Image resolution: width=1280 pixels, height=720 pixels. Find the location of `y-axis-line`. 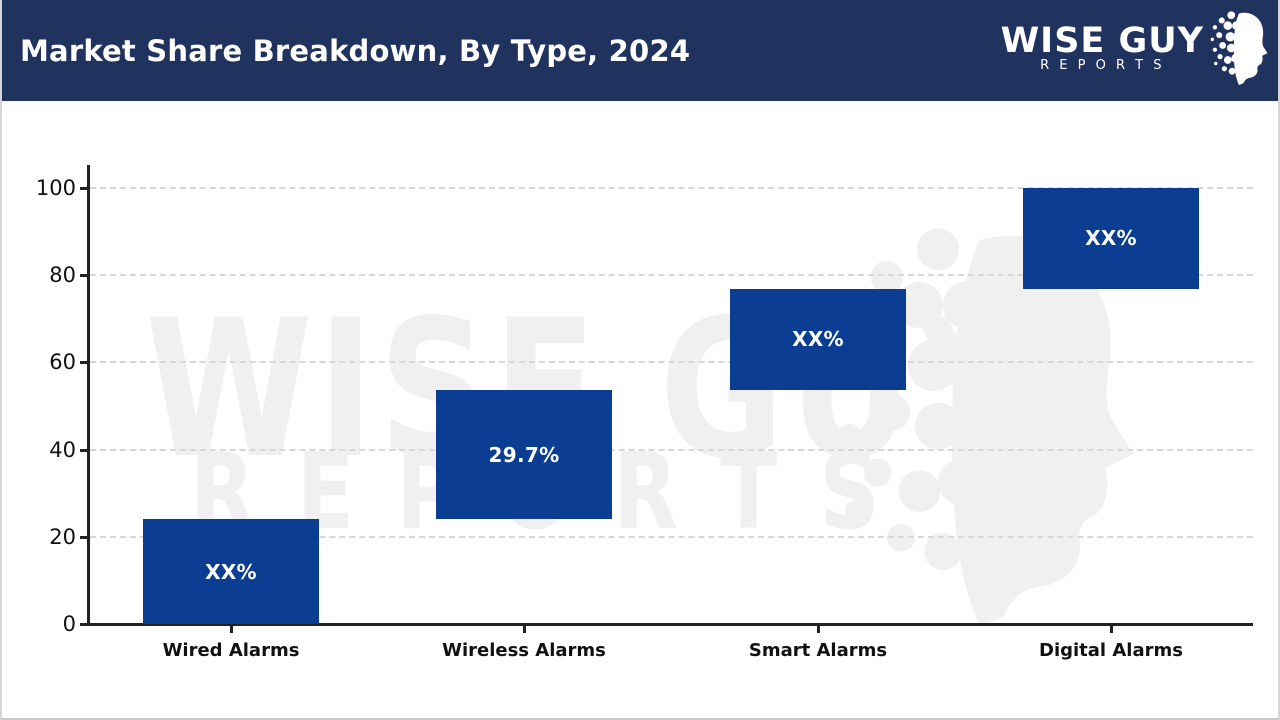

y-axis-line is located at coordinates (88, 395).